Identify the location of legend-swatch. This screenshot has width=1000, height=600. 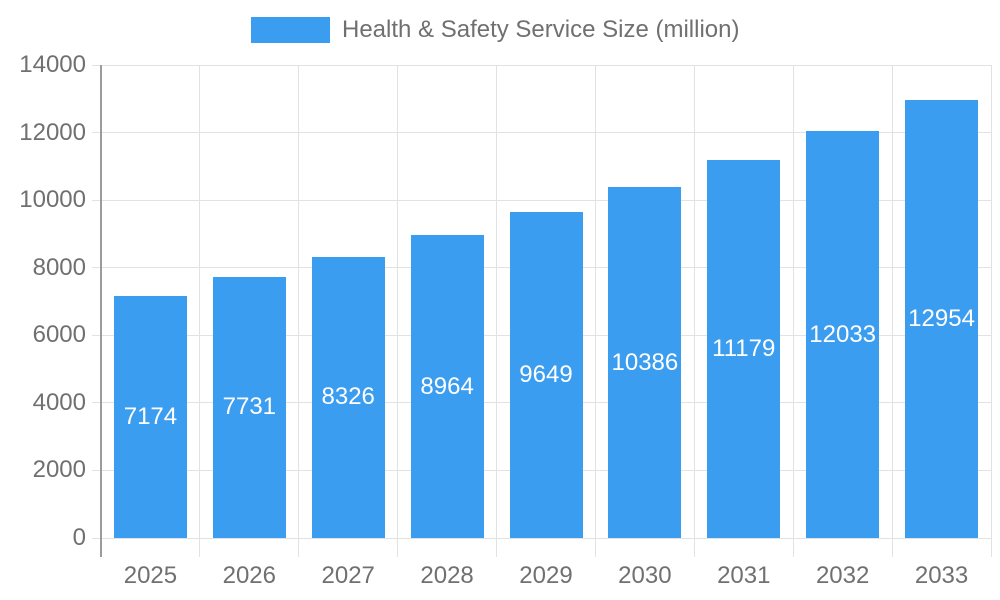
(290, 30).